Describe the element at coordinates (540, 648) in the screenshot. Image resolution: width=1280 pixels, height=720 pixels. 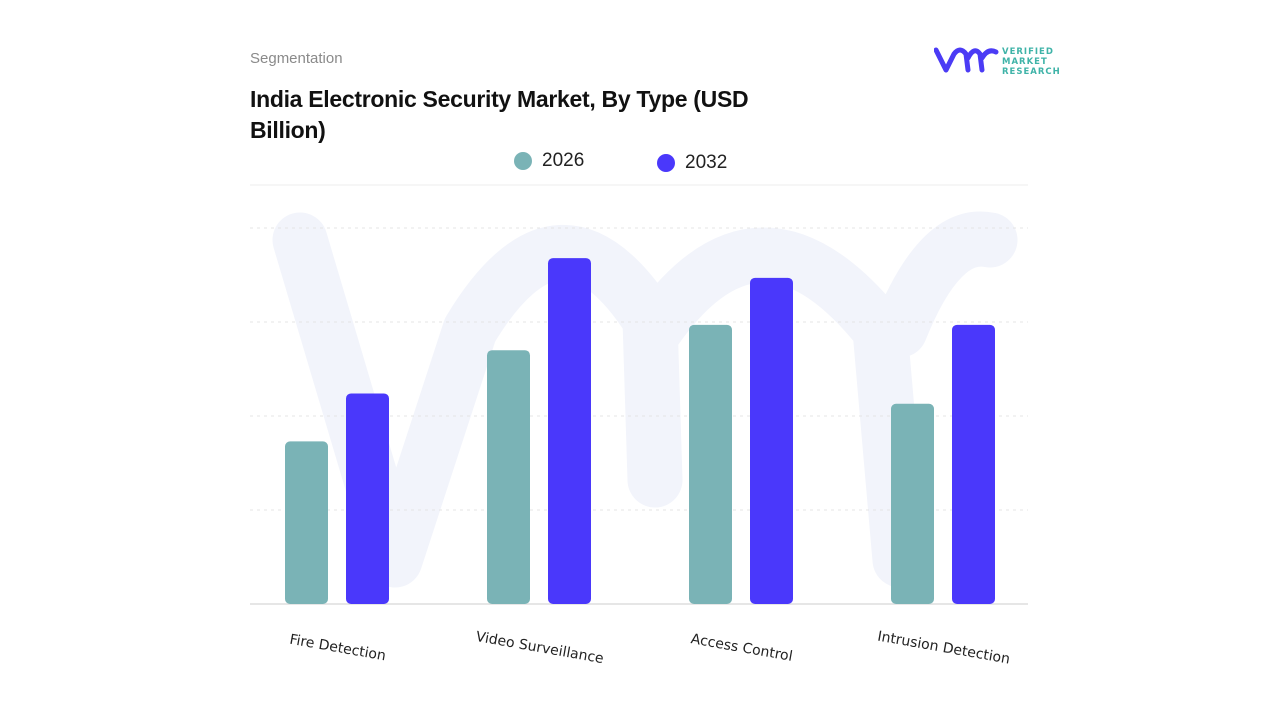
I see `x-tick-label: Video Surveillance` at that location.